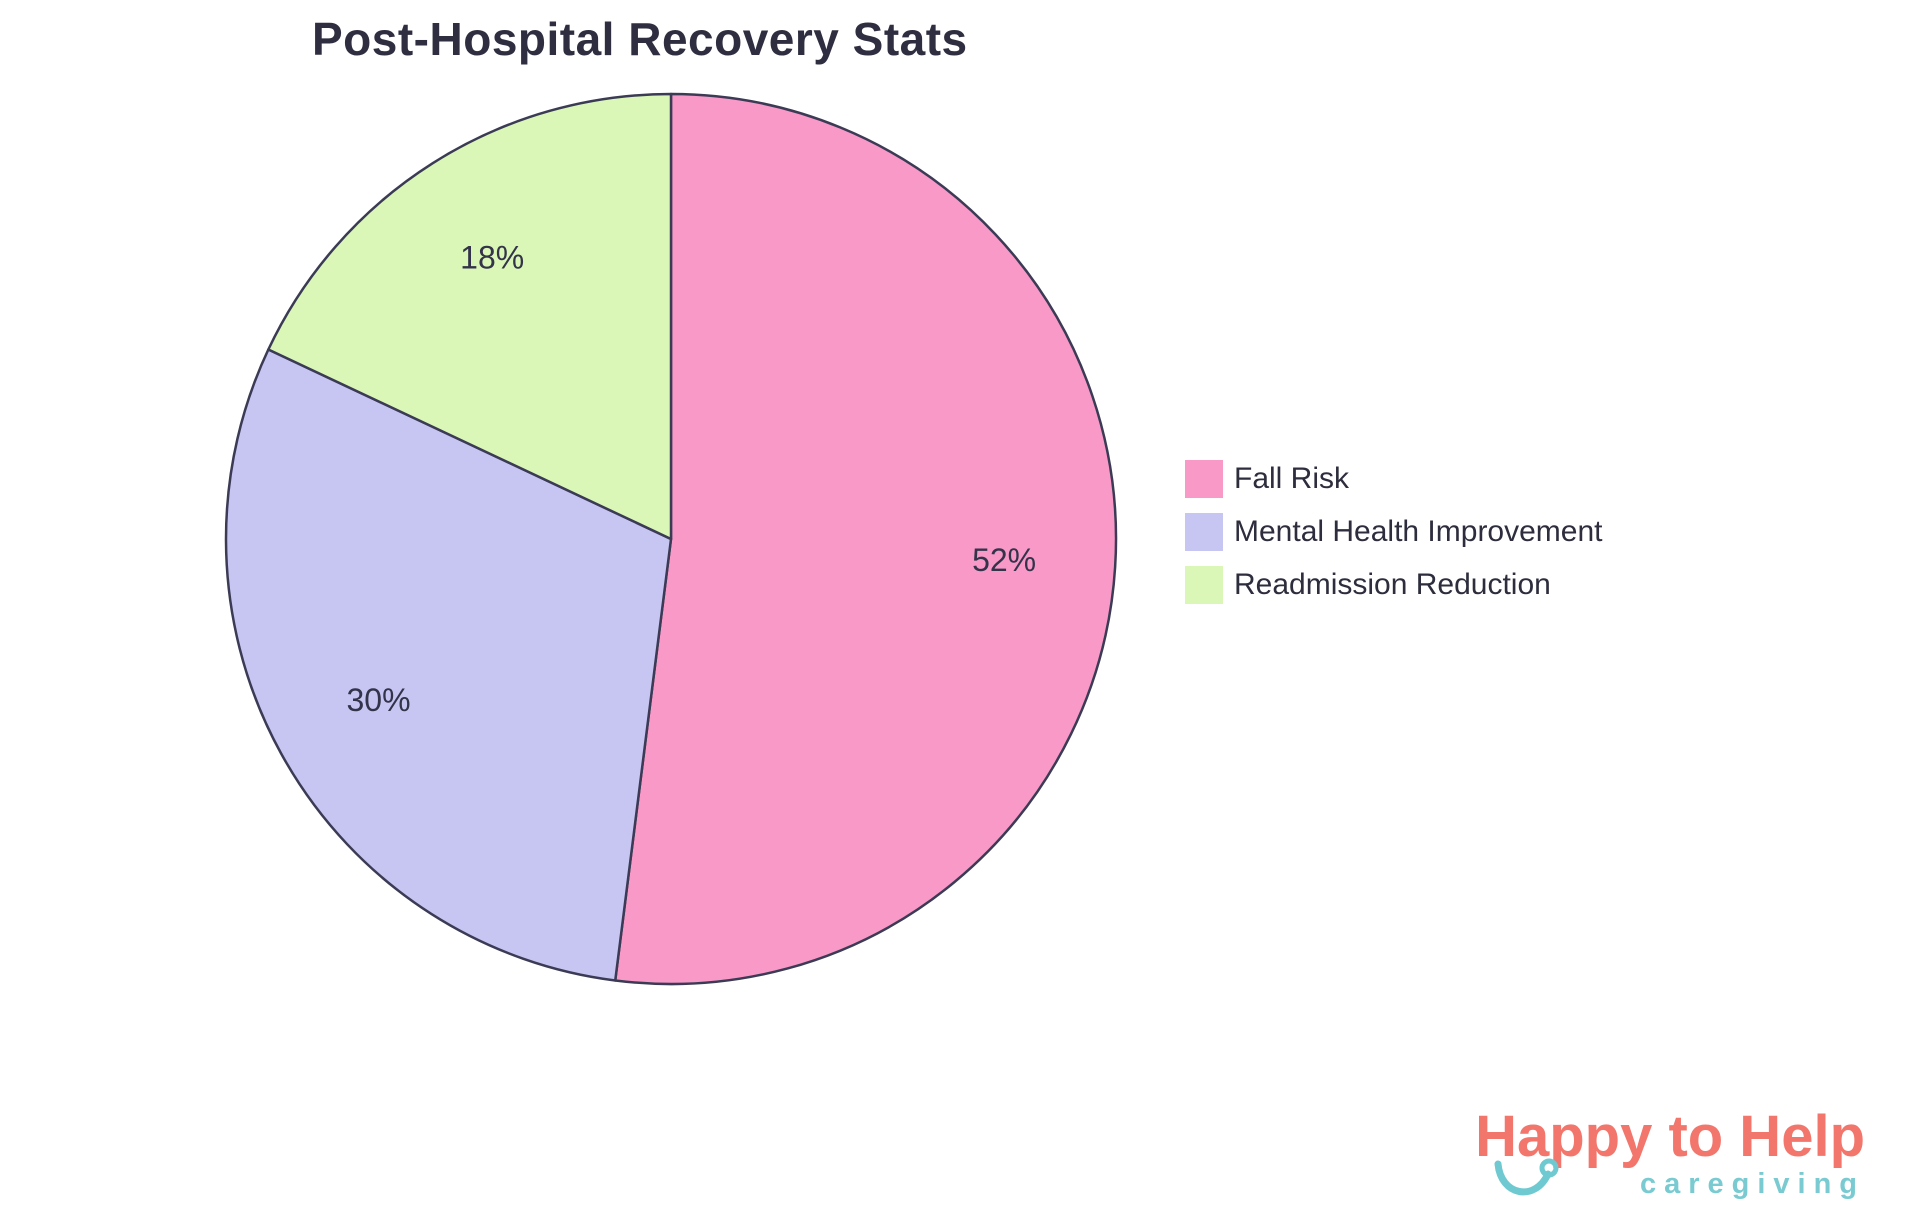 The height and width of the screenshot is (1215, 1920). What do you see at coordinates (1670, 1136) in the screenshot?
I see `brand-name: Happy to Help` at bounding box center [1670, 1136].